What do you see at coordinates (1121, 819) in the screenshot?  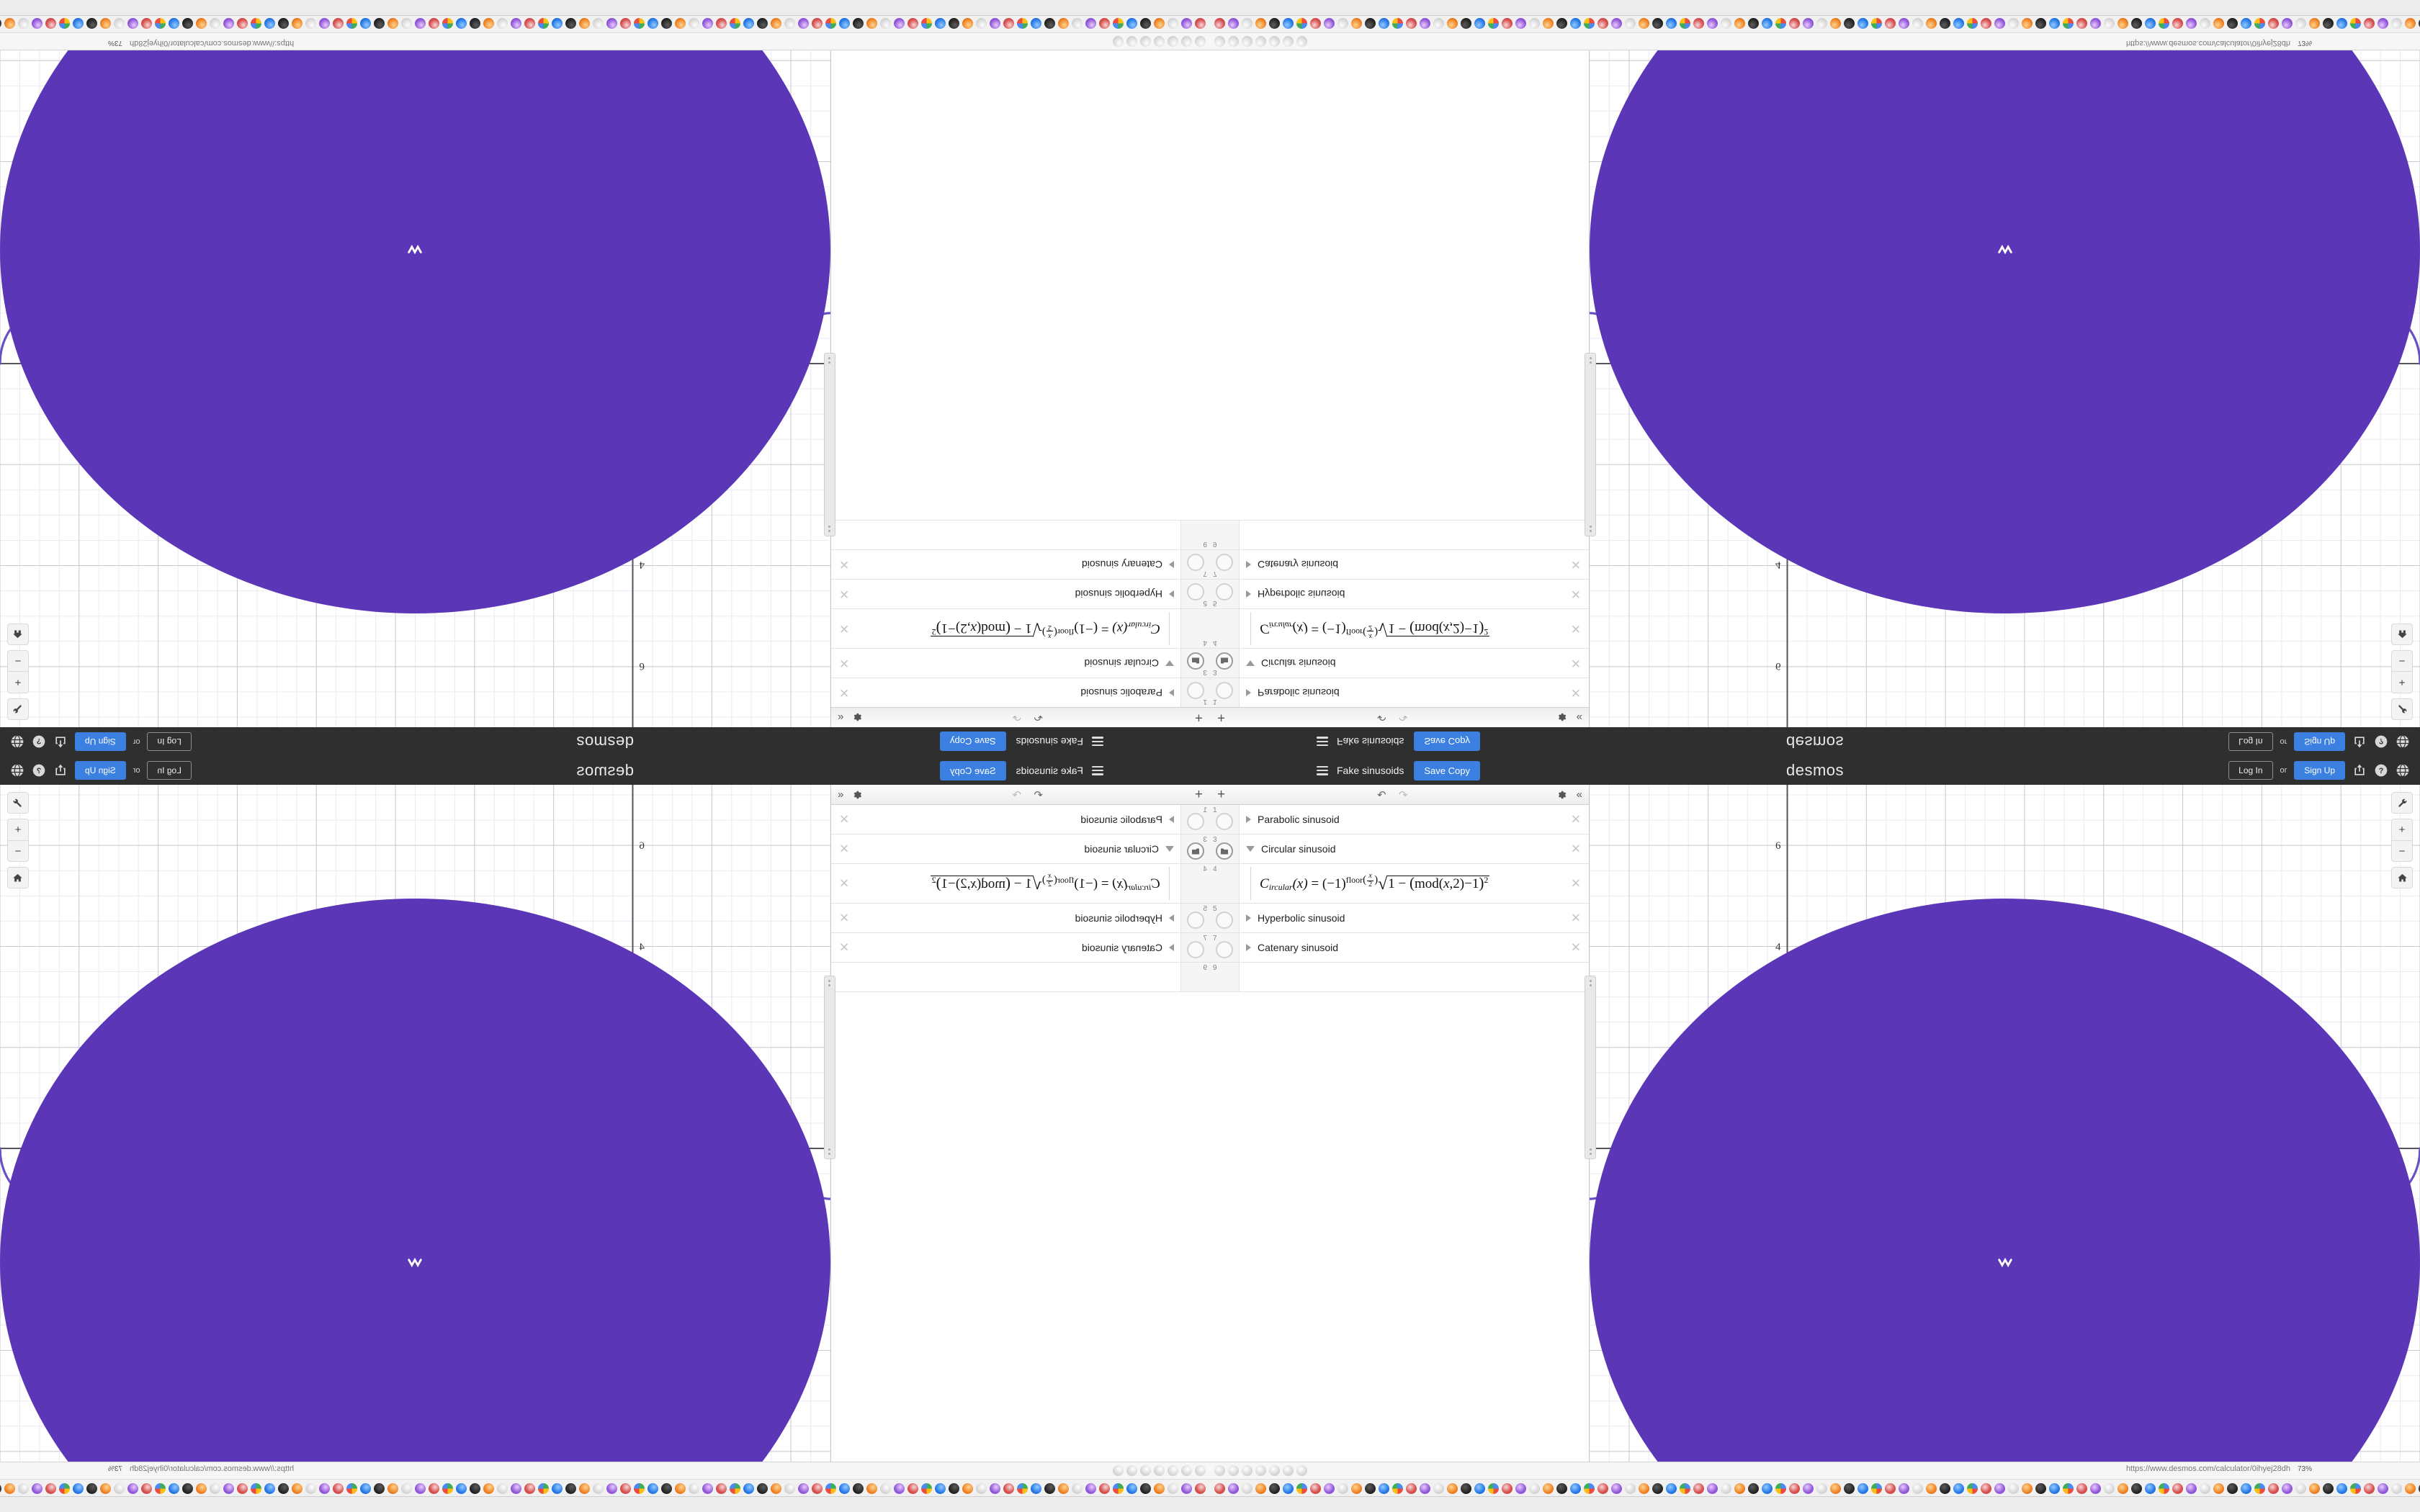 I see `folder-title: Parabolic sinusoid` at bounding box center [1121, 819].